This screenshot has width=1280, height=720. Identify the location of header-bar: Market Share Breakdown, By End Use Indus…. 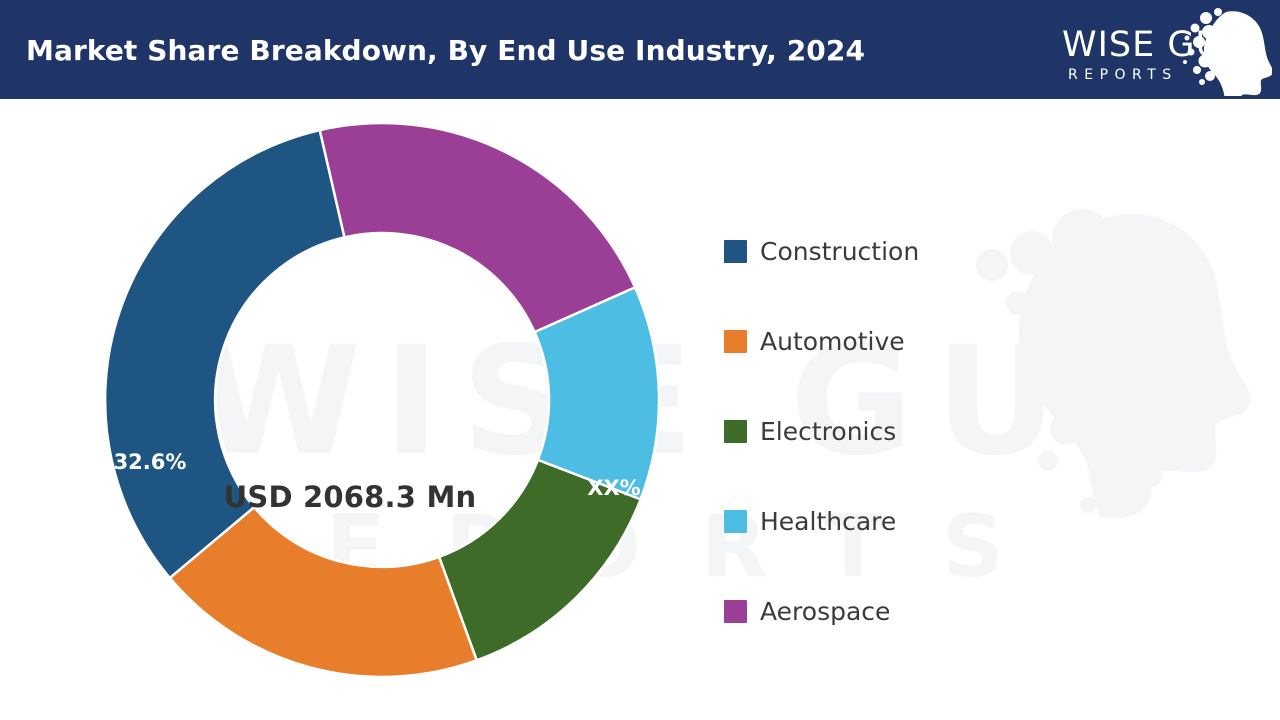
(640, 52).